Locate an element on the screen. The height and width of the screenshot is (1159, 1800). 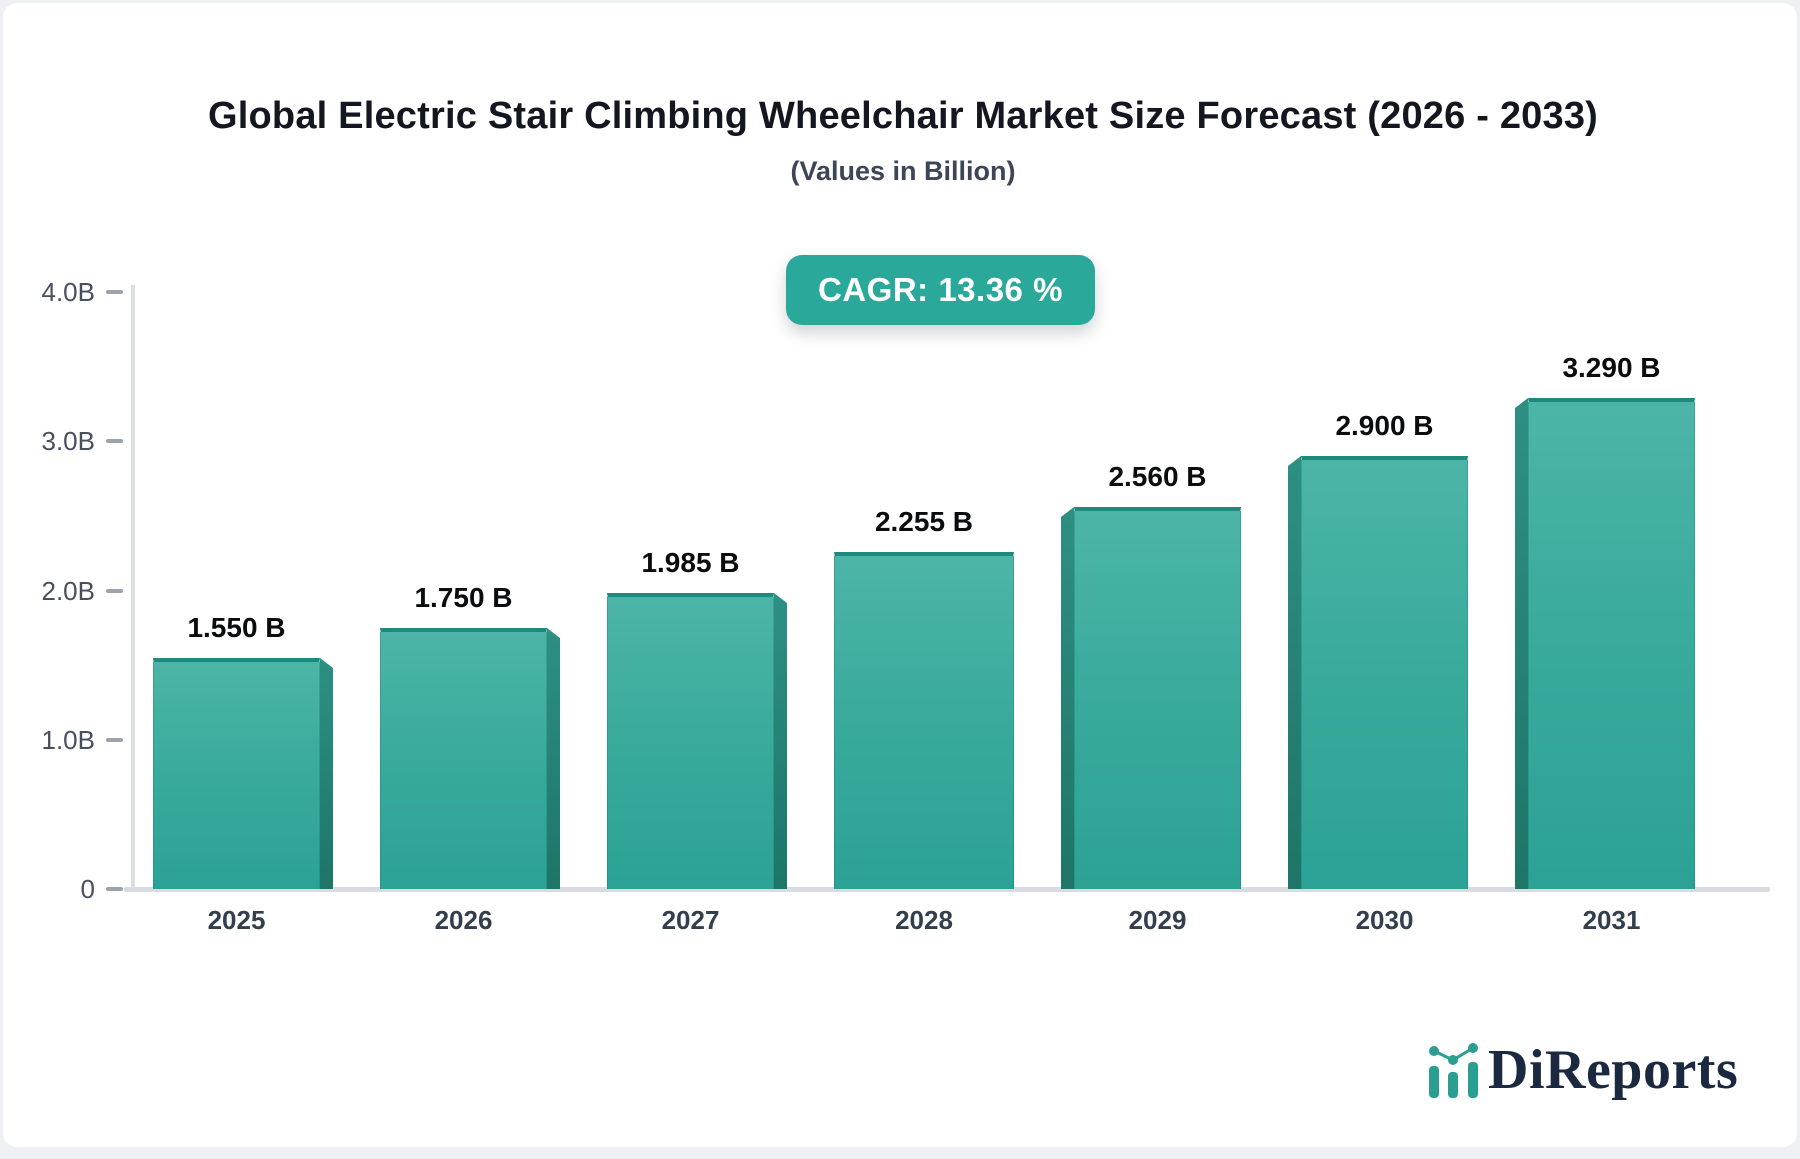
y-axis-tick-label: 1.0B is located at coordinates (68, 739).